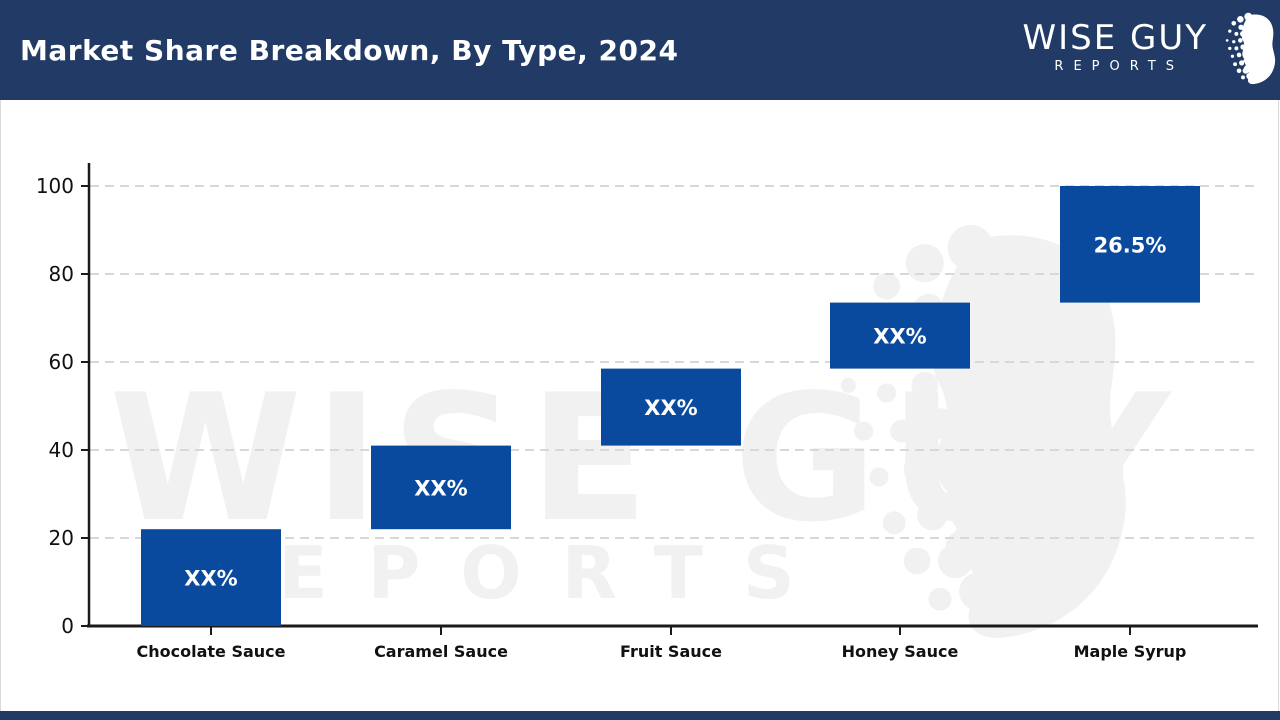  I want to click on brand-logo-subtitle: REPORTS, so click(1119, 67).